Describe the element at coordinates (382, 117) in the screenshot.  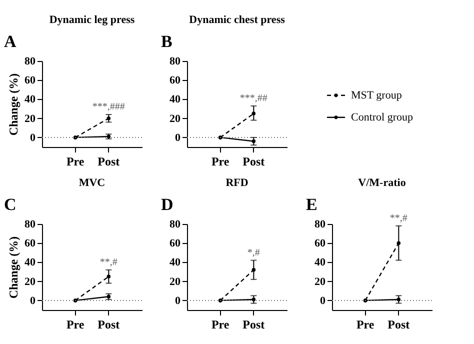
I see `legend-label: Control group` at that location.